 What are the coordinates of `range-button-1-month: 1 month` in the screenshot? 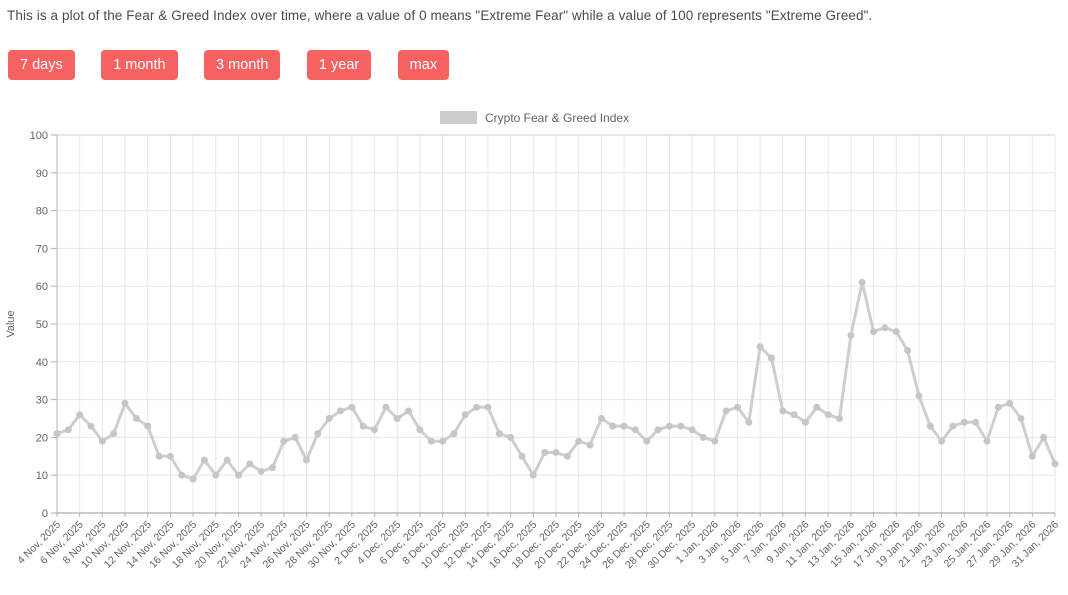 It's located at (139, 65).